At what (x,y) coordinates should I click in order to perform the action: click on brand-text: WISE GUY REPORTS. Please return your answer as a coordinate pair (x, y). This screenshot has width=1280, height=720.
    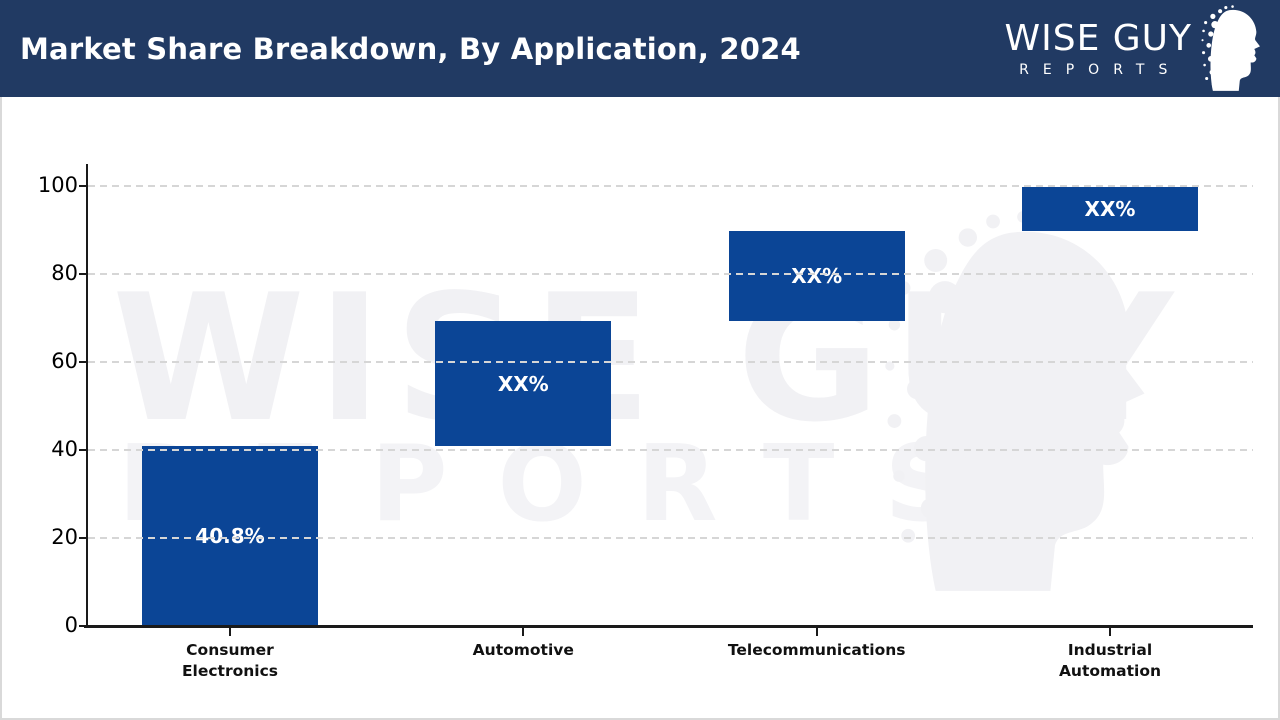
    Looking at the image, I should click on (1098, 47).